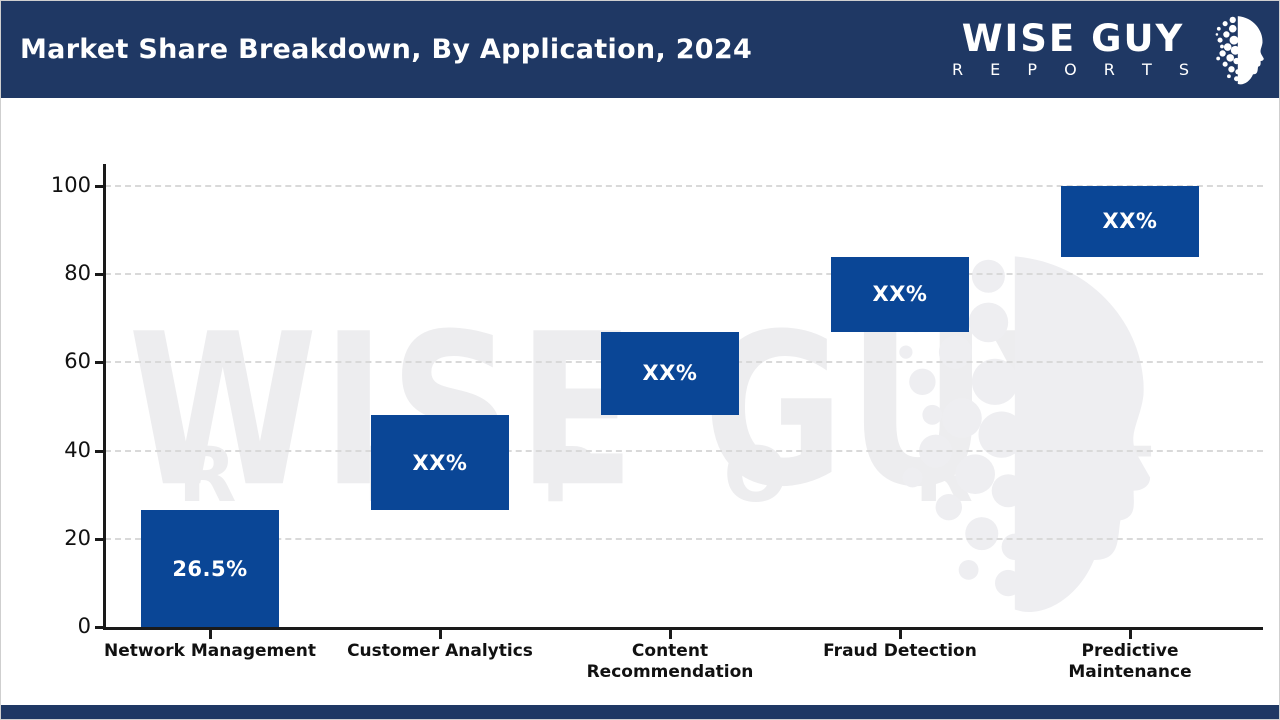 The height and width of the screenshot is (720, 1280). Describe the element at coordinates (1073, 38) in the screenshot. I see `logo-line1: WISE GUY` at that location.